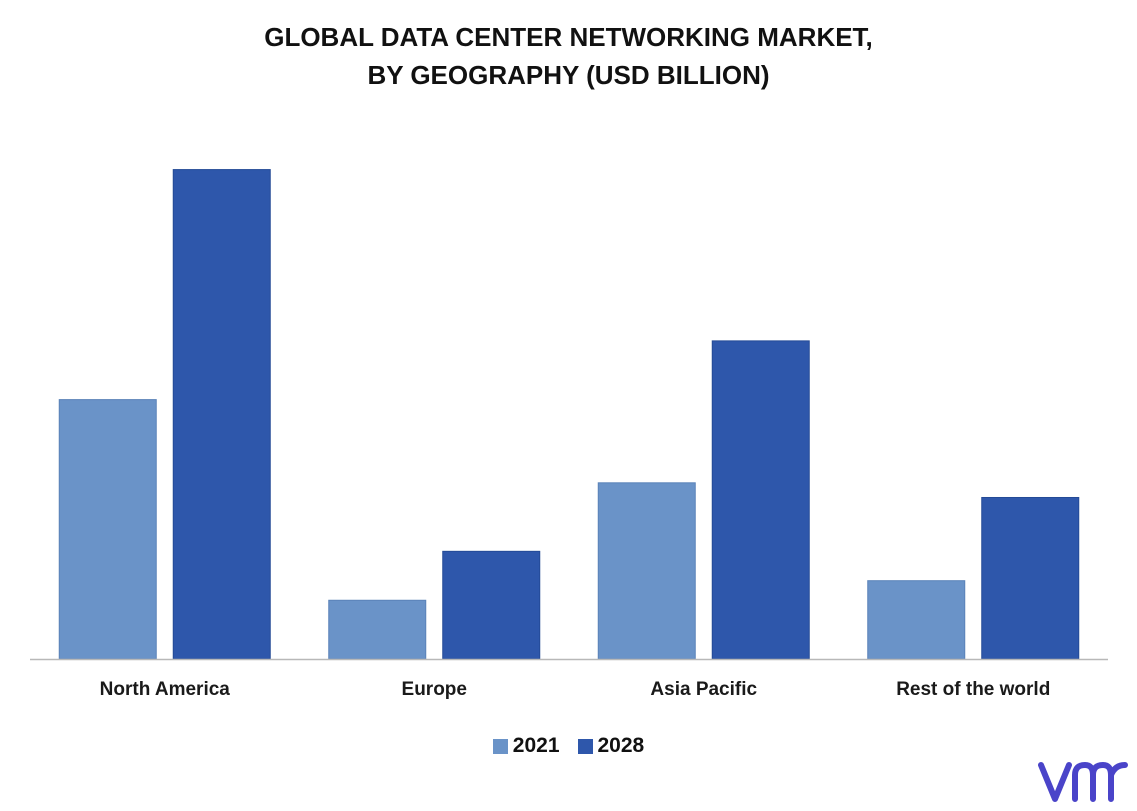 Image resolution: width=1137 pixels, height=811 pixels. I want to click on category-label-rest-of-the-world: Rest of the world, so click(973, 689).